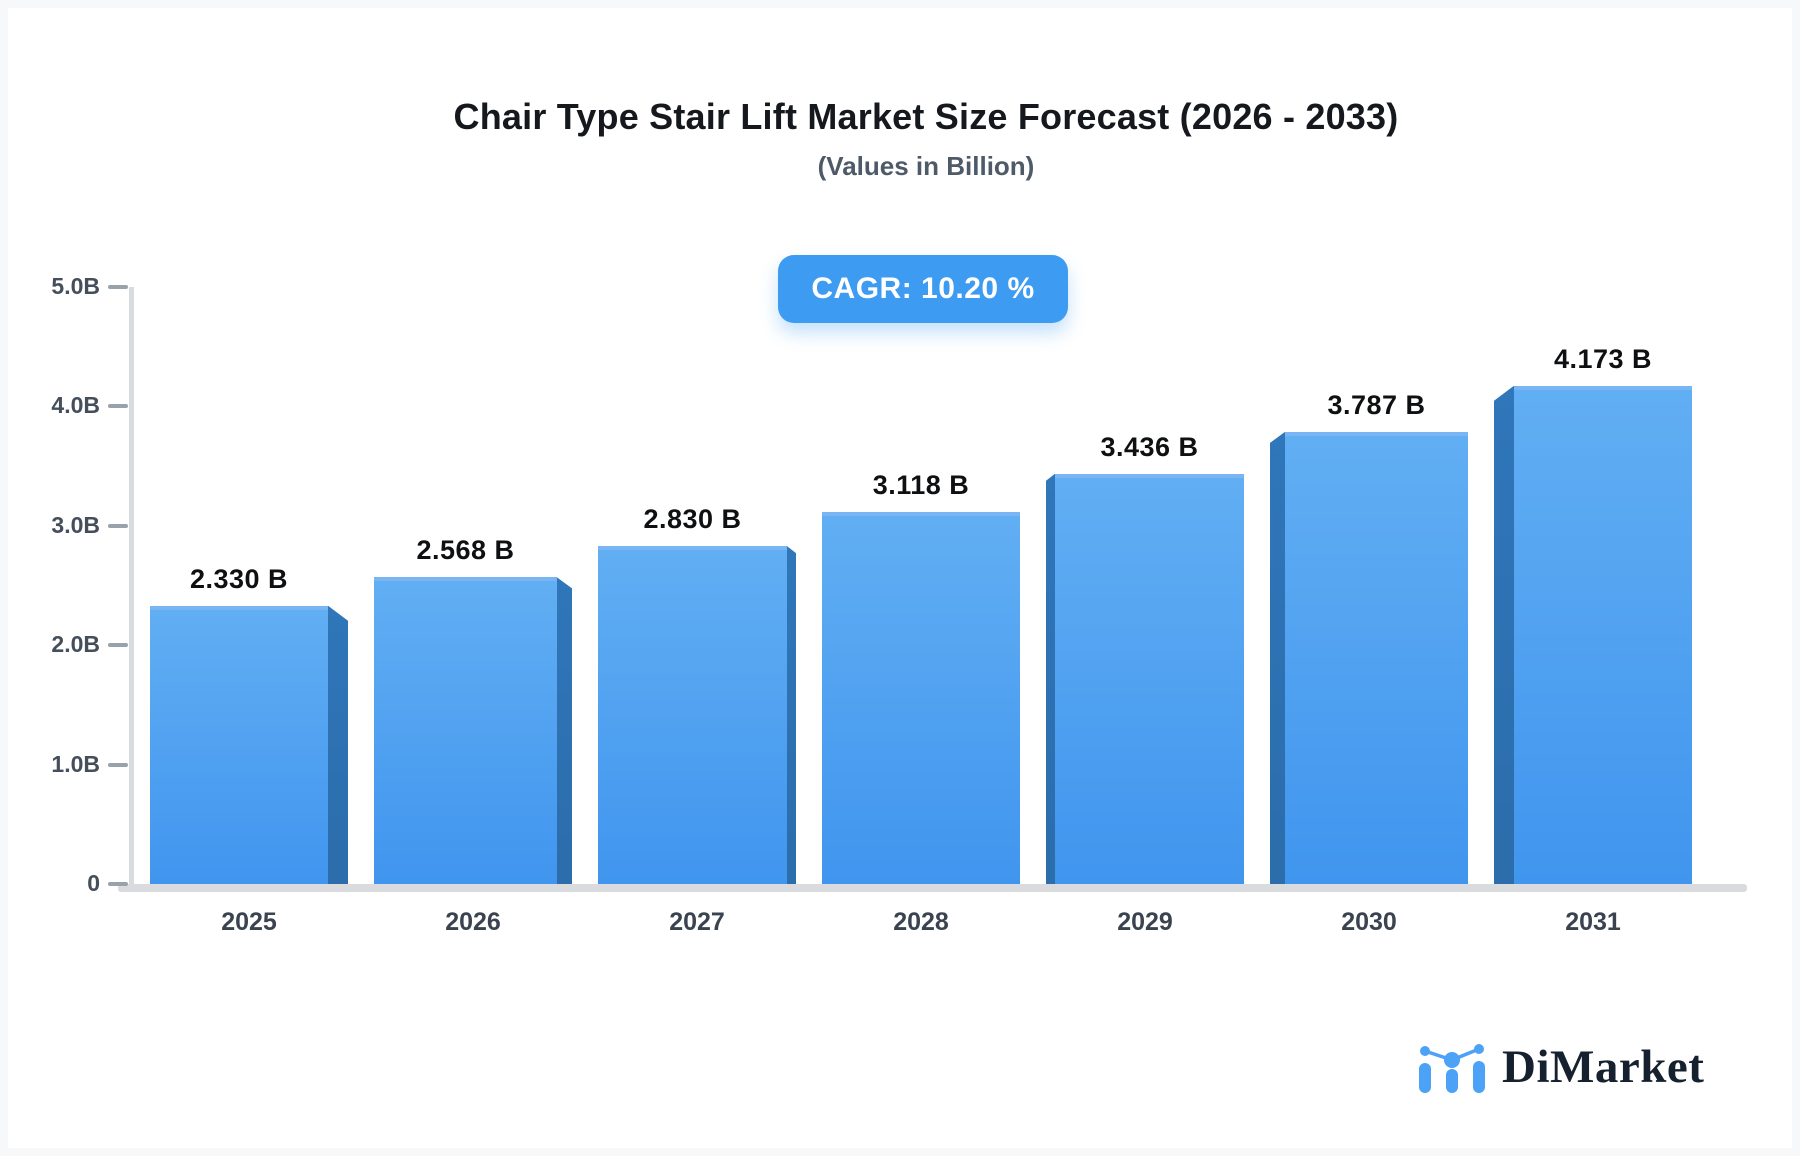  I want to click on bar-2026, so click(473, 730).